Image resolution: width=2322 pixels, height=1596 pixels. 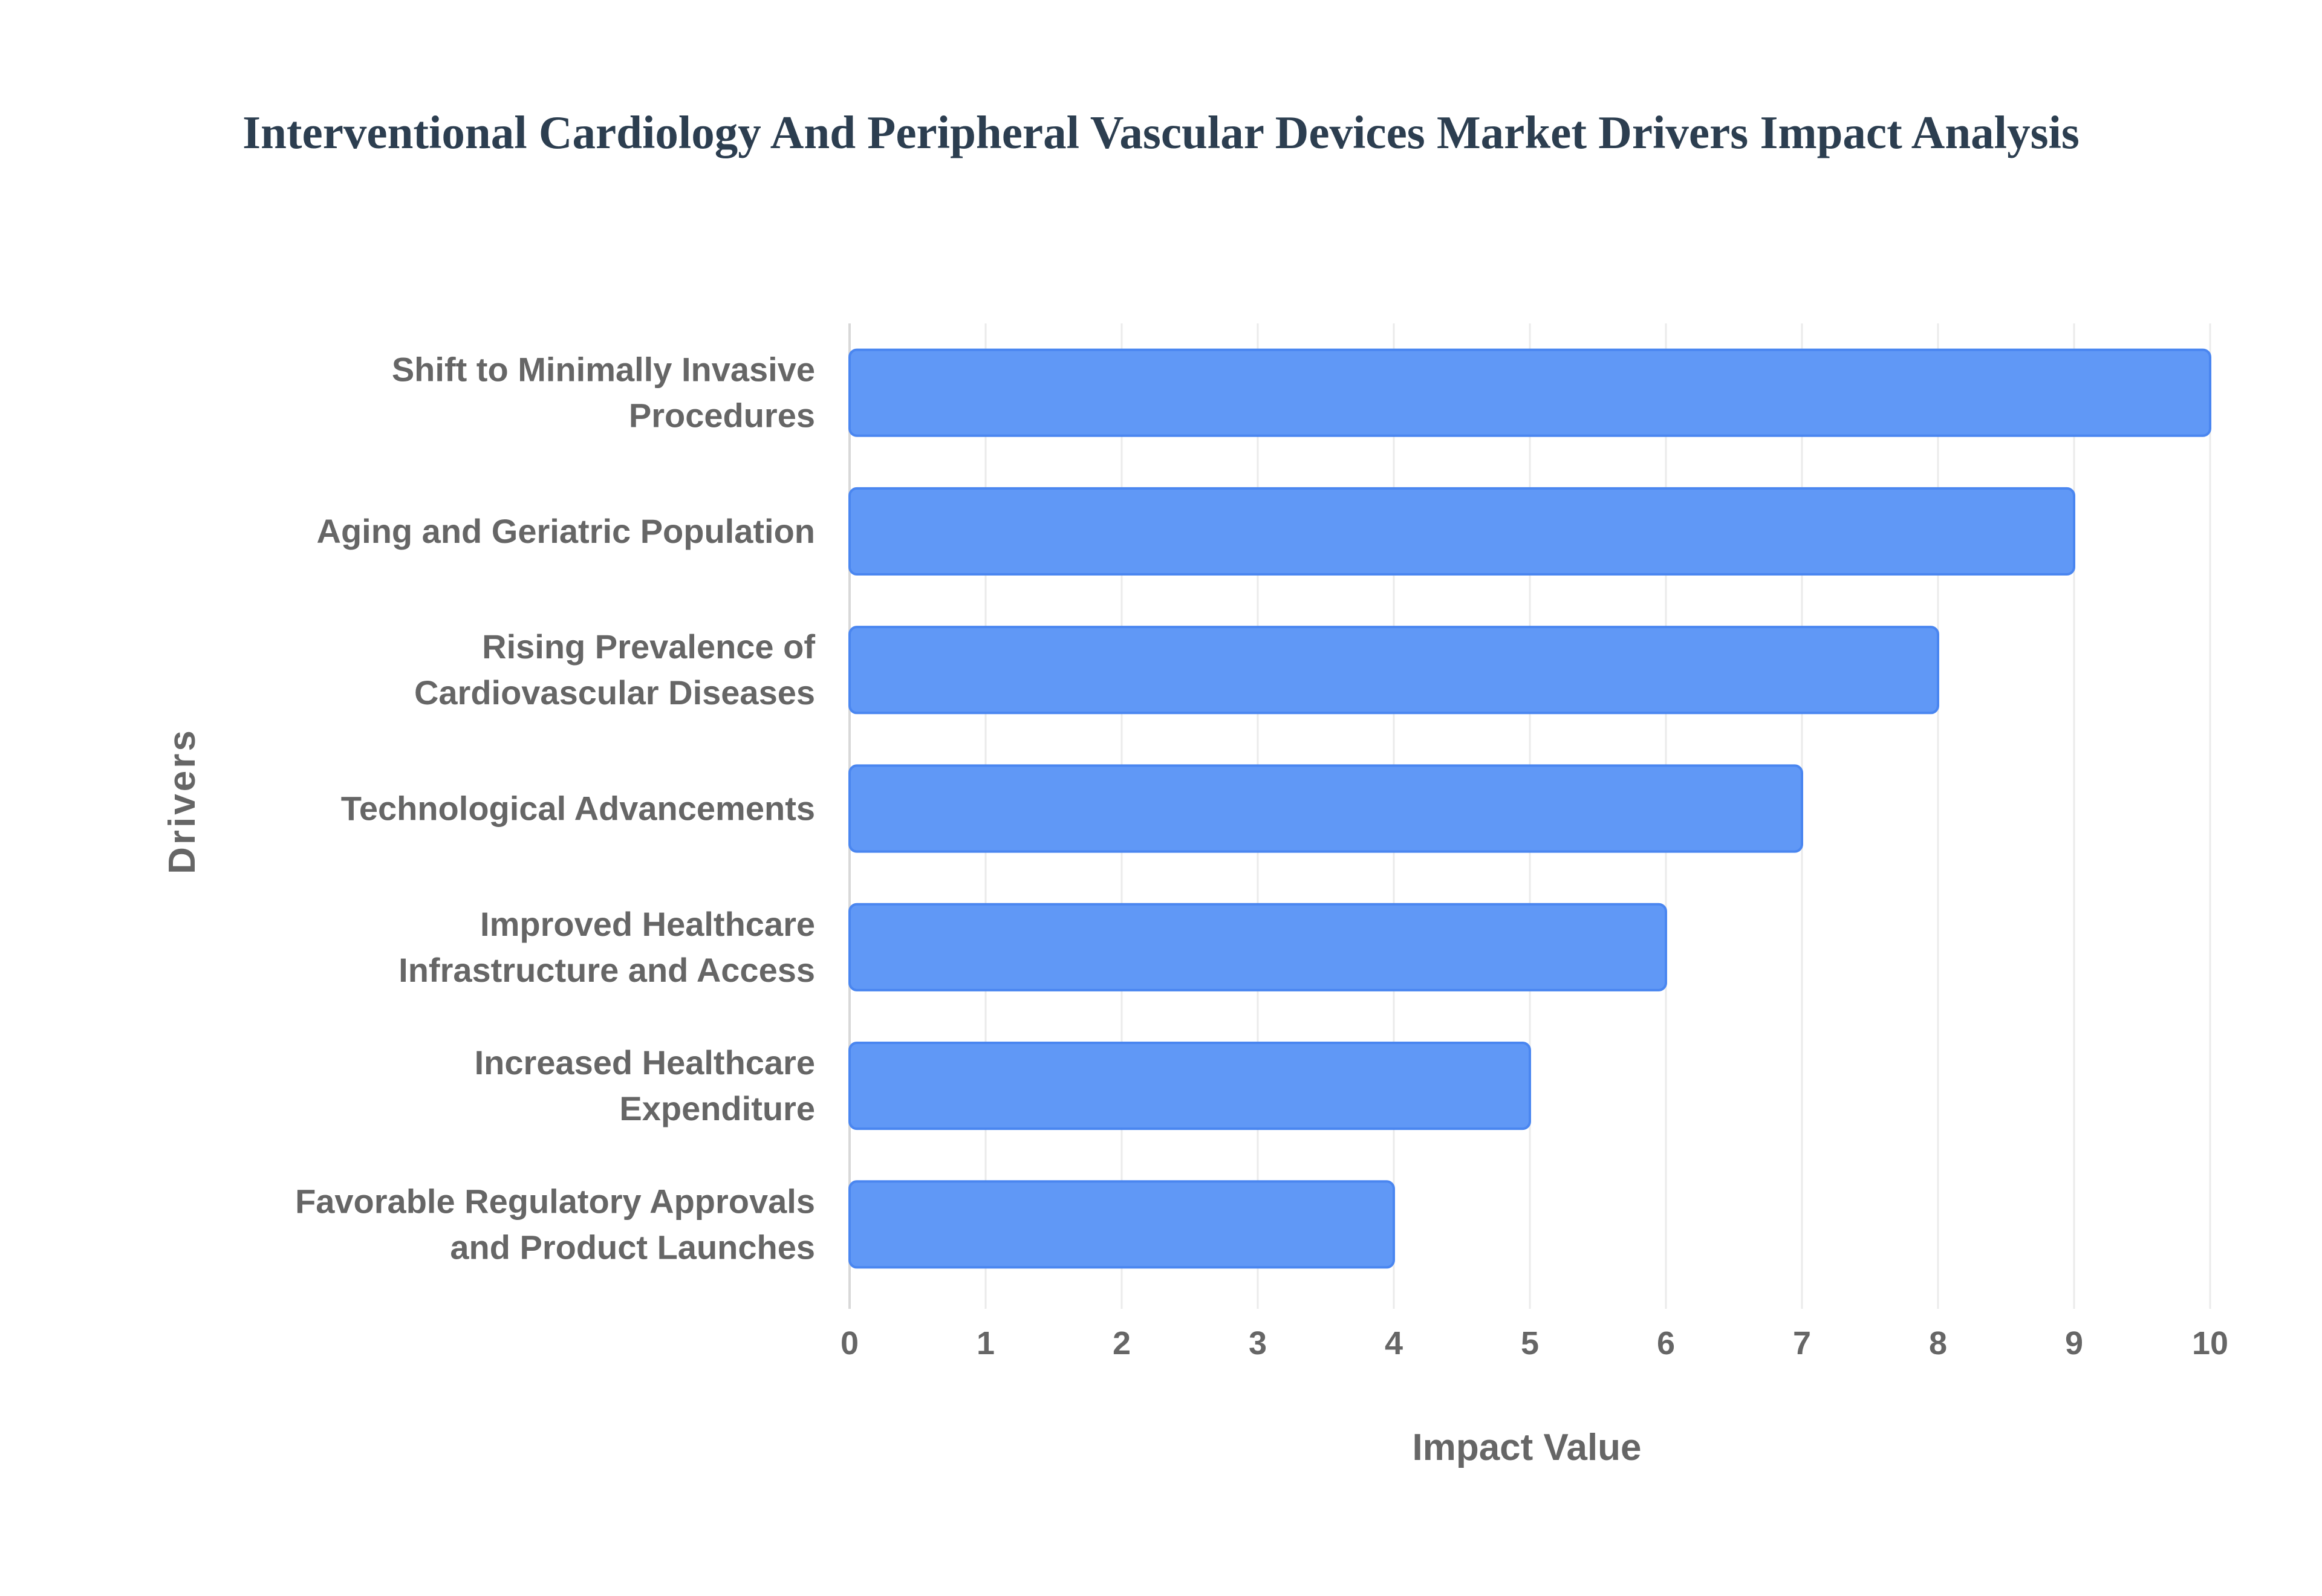 I want to click on x-tick-label: 1, so click(x=986, y=1343).